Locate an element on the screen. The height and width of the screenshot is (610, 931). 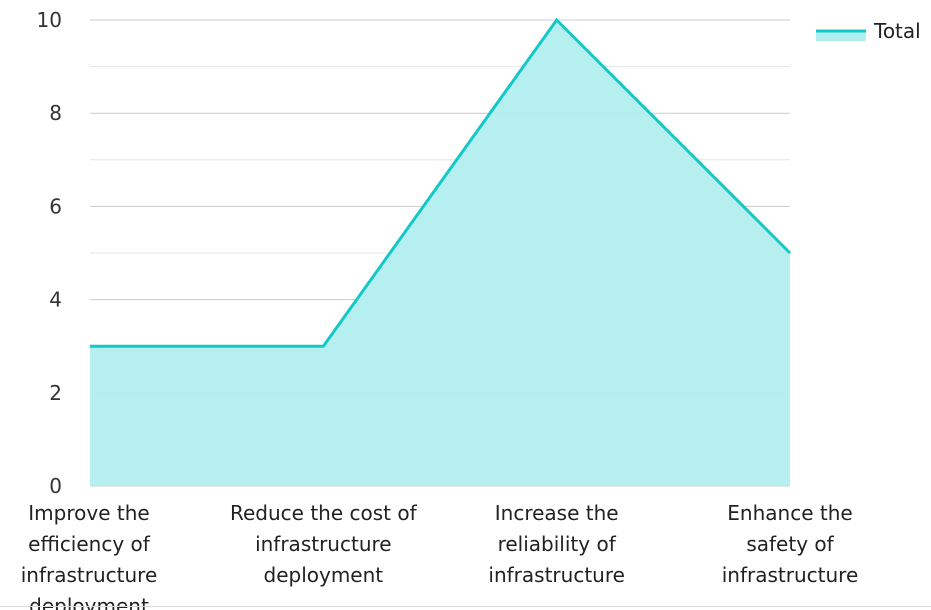
y-tick-label: 6 is located at coordinates (55, 206).